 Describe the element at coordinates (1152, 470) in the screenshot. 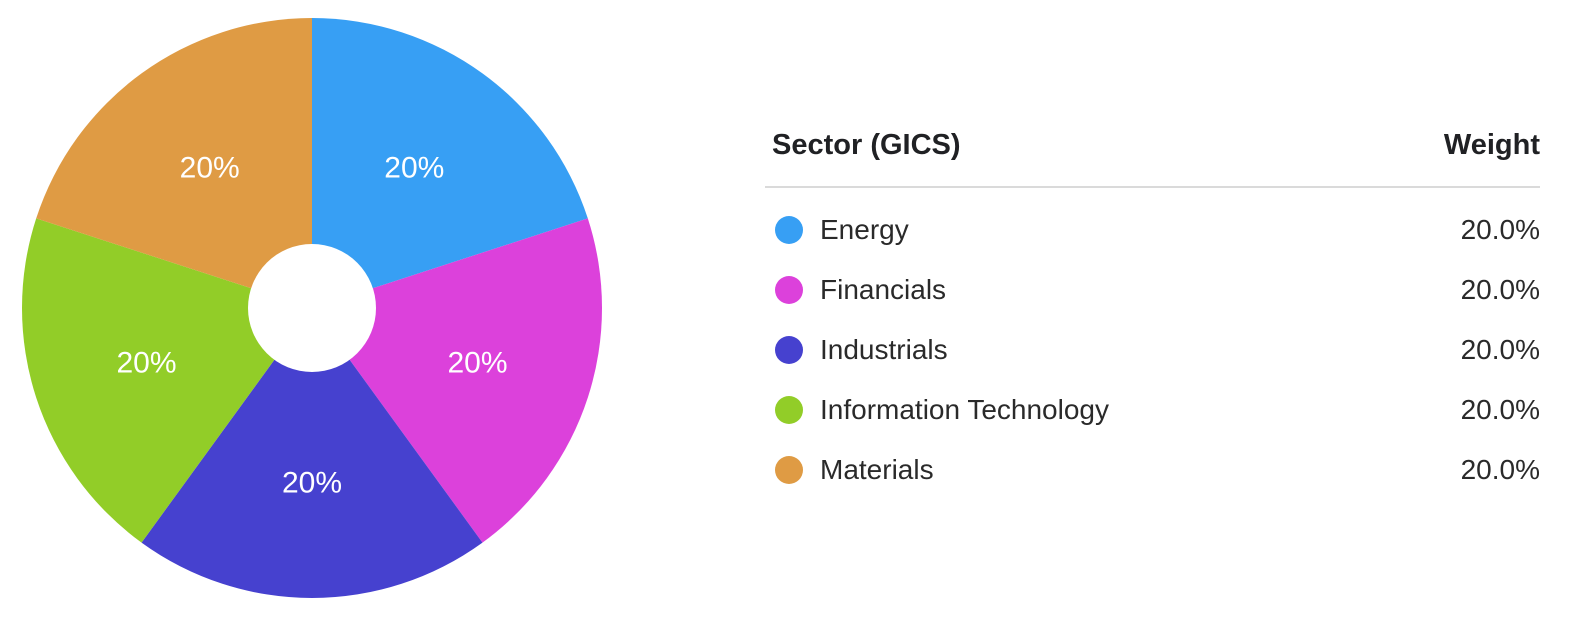

I see `table-row-materials: Materials 20.0%` at that location.